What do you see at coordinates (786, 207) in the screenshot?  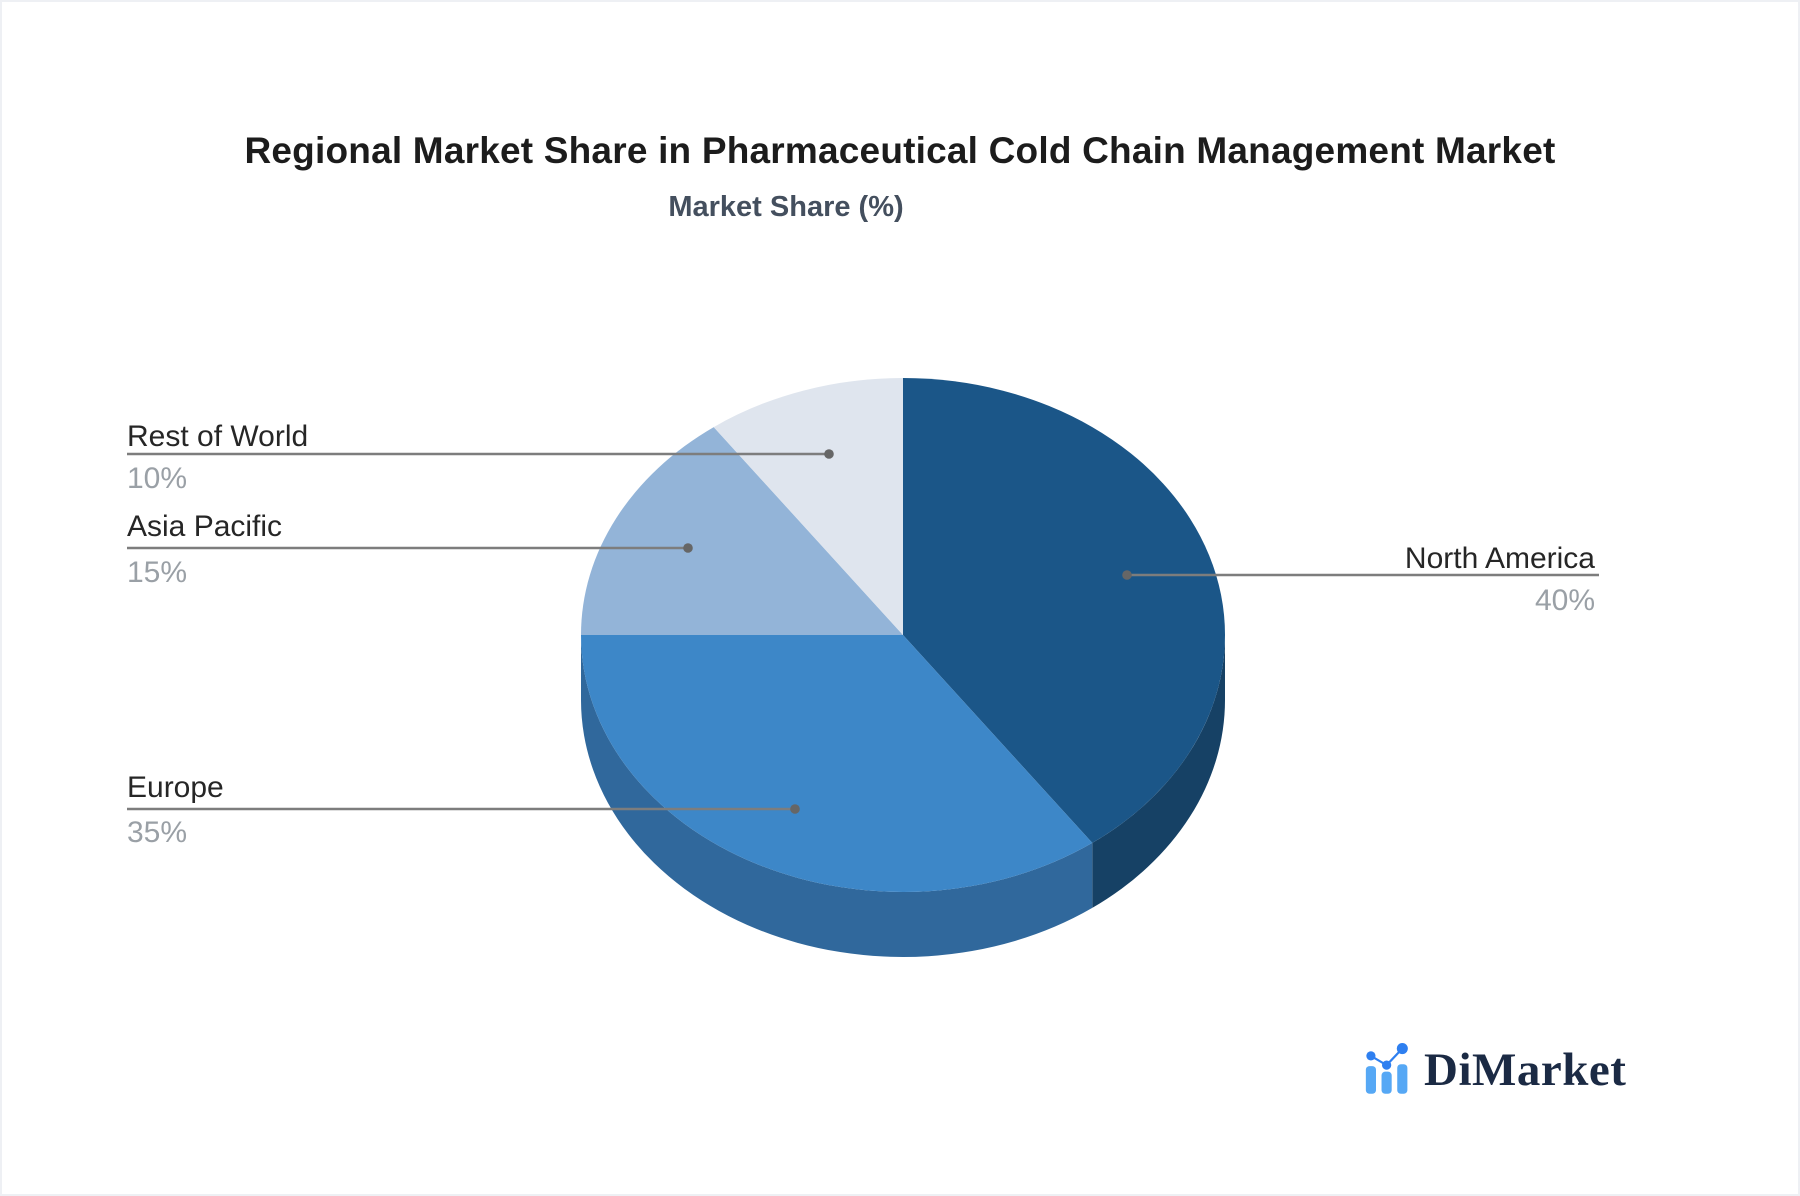 I see `chart-subtitle: Market Share (%)` at bounding box center [786, 207].